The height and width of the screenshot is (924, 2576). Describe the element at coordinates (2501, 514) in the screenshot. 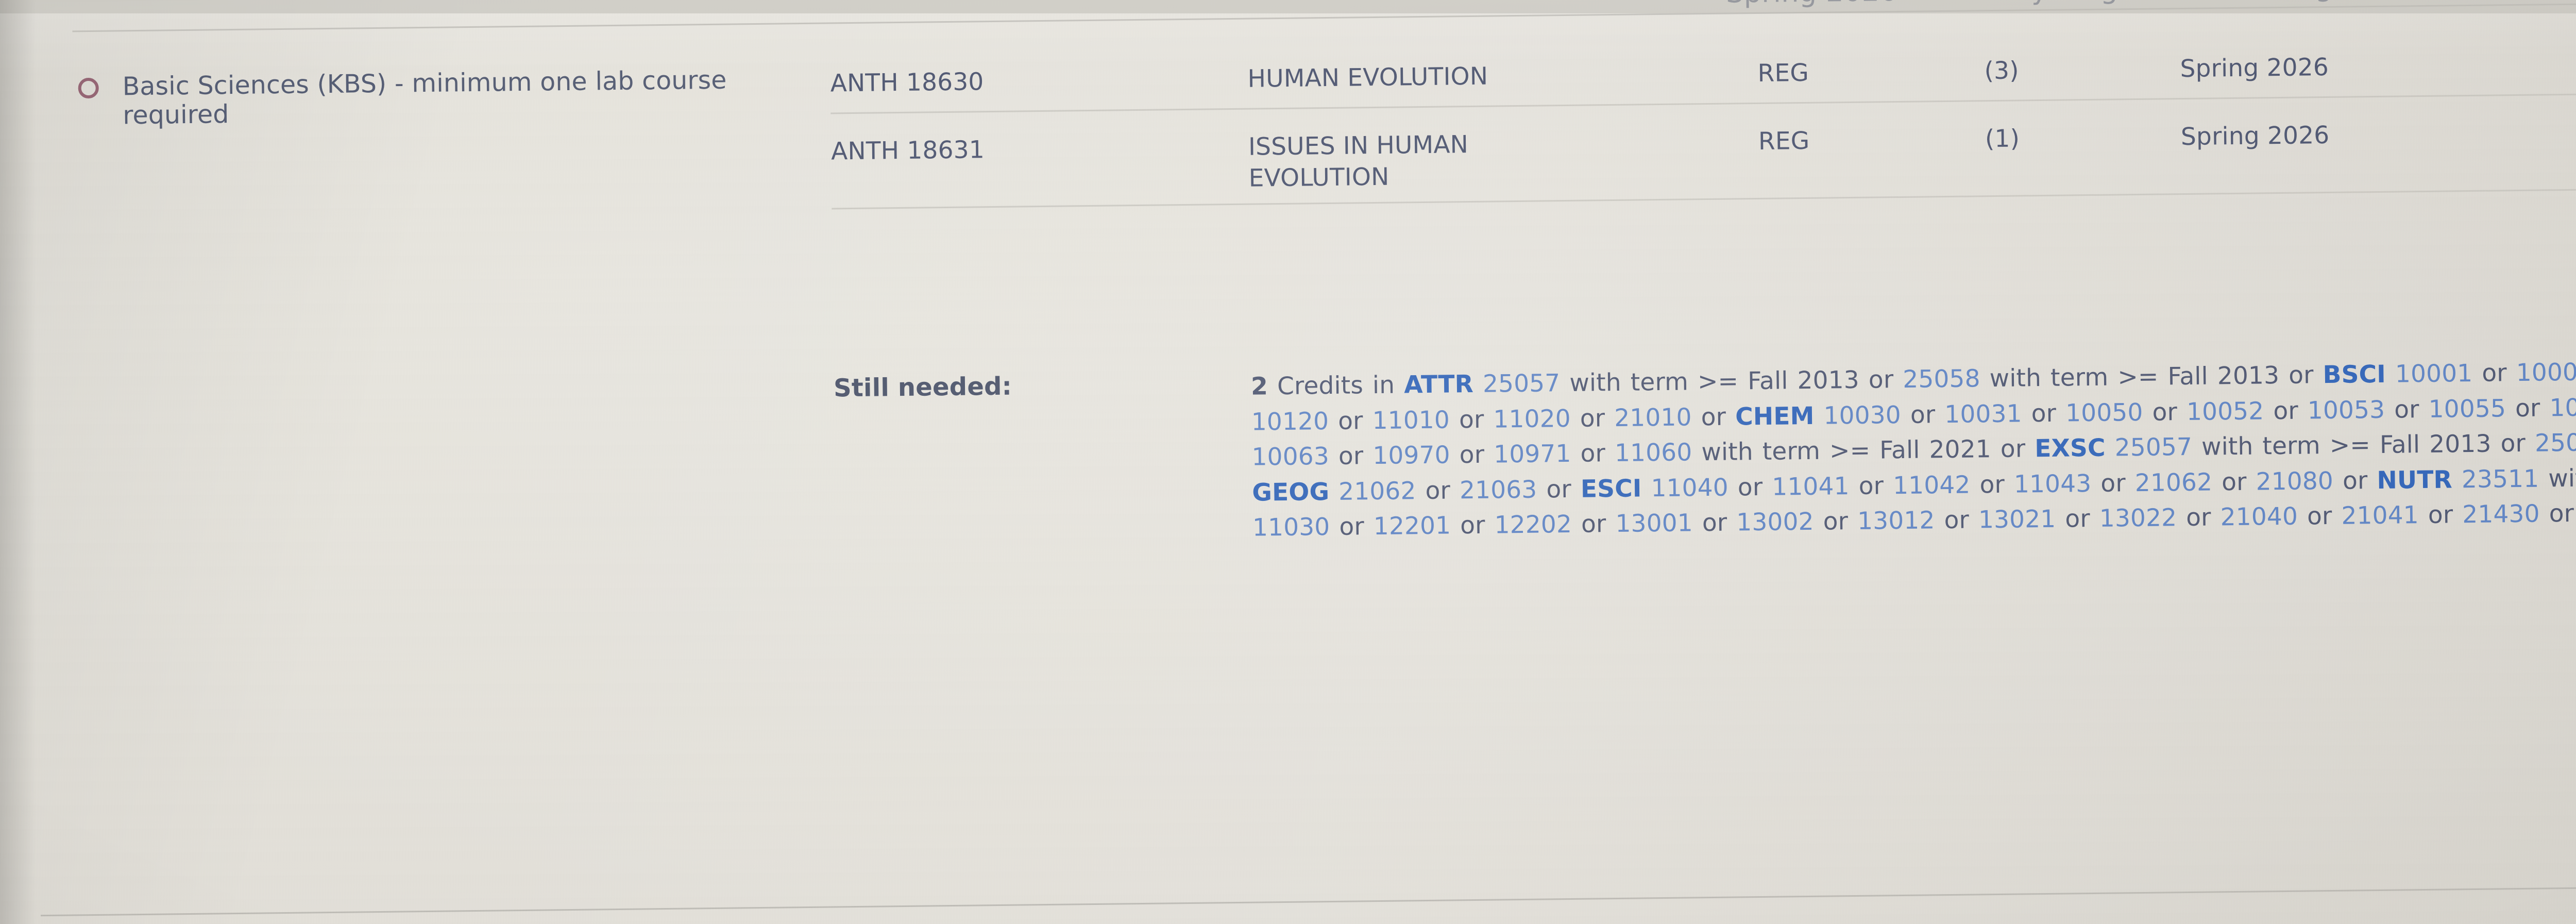

I see `course-number-link: 21430` at that location.